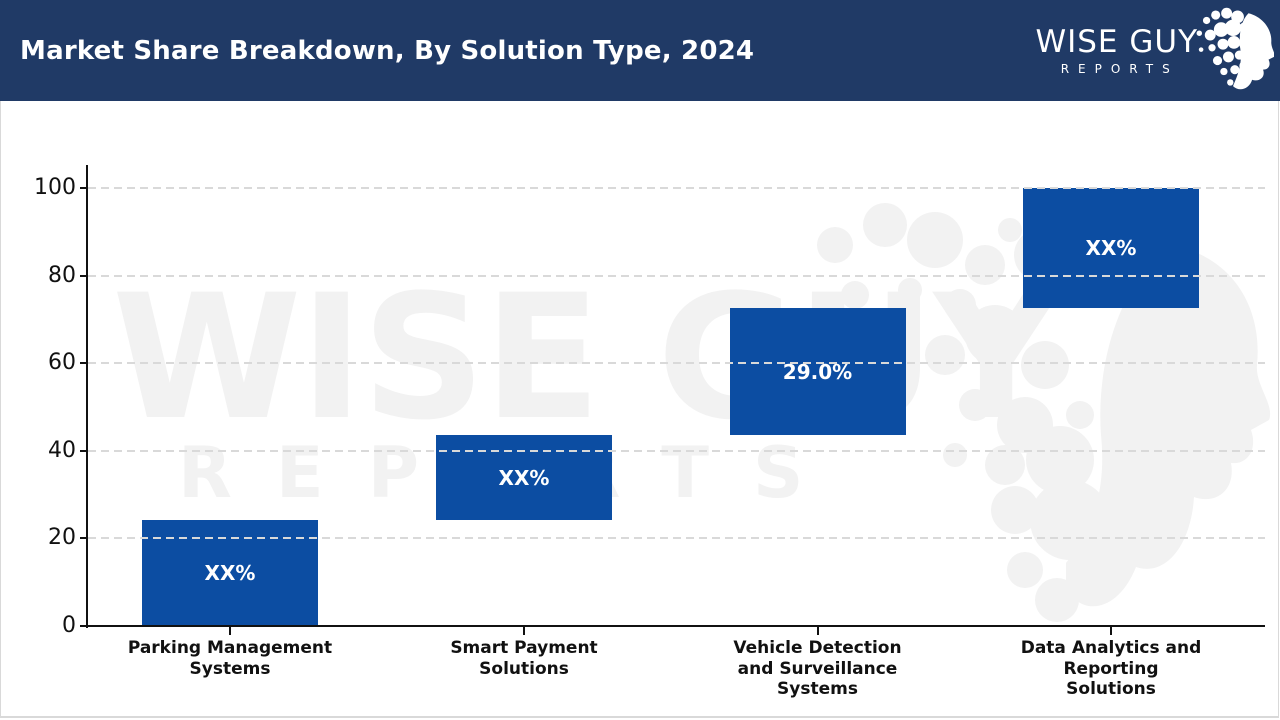 Image resolution: width=1280 pixels, height=720 pixels. What do you see at coordinates (62, 450) in the screenshot?
I see `y-tick-label-40: 40` at bounding box center [62, 450].